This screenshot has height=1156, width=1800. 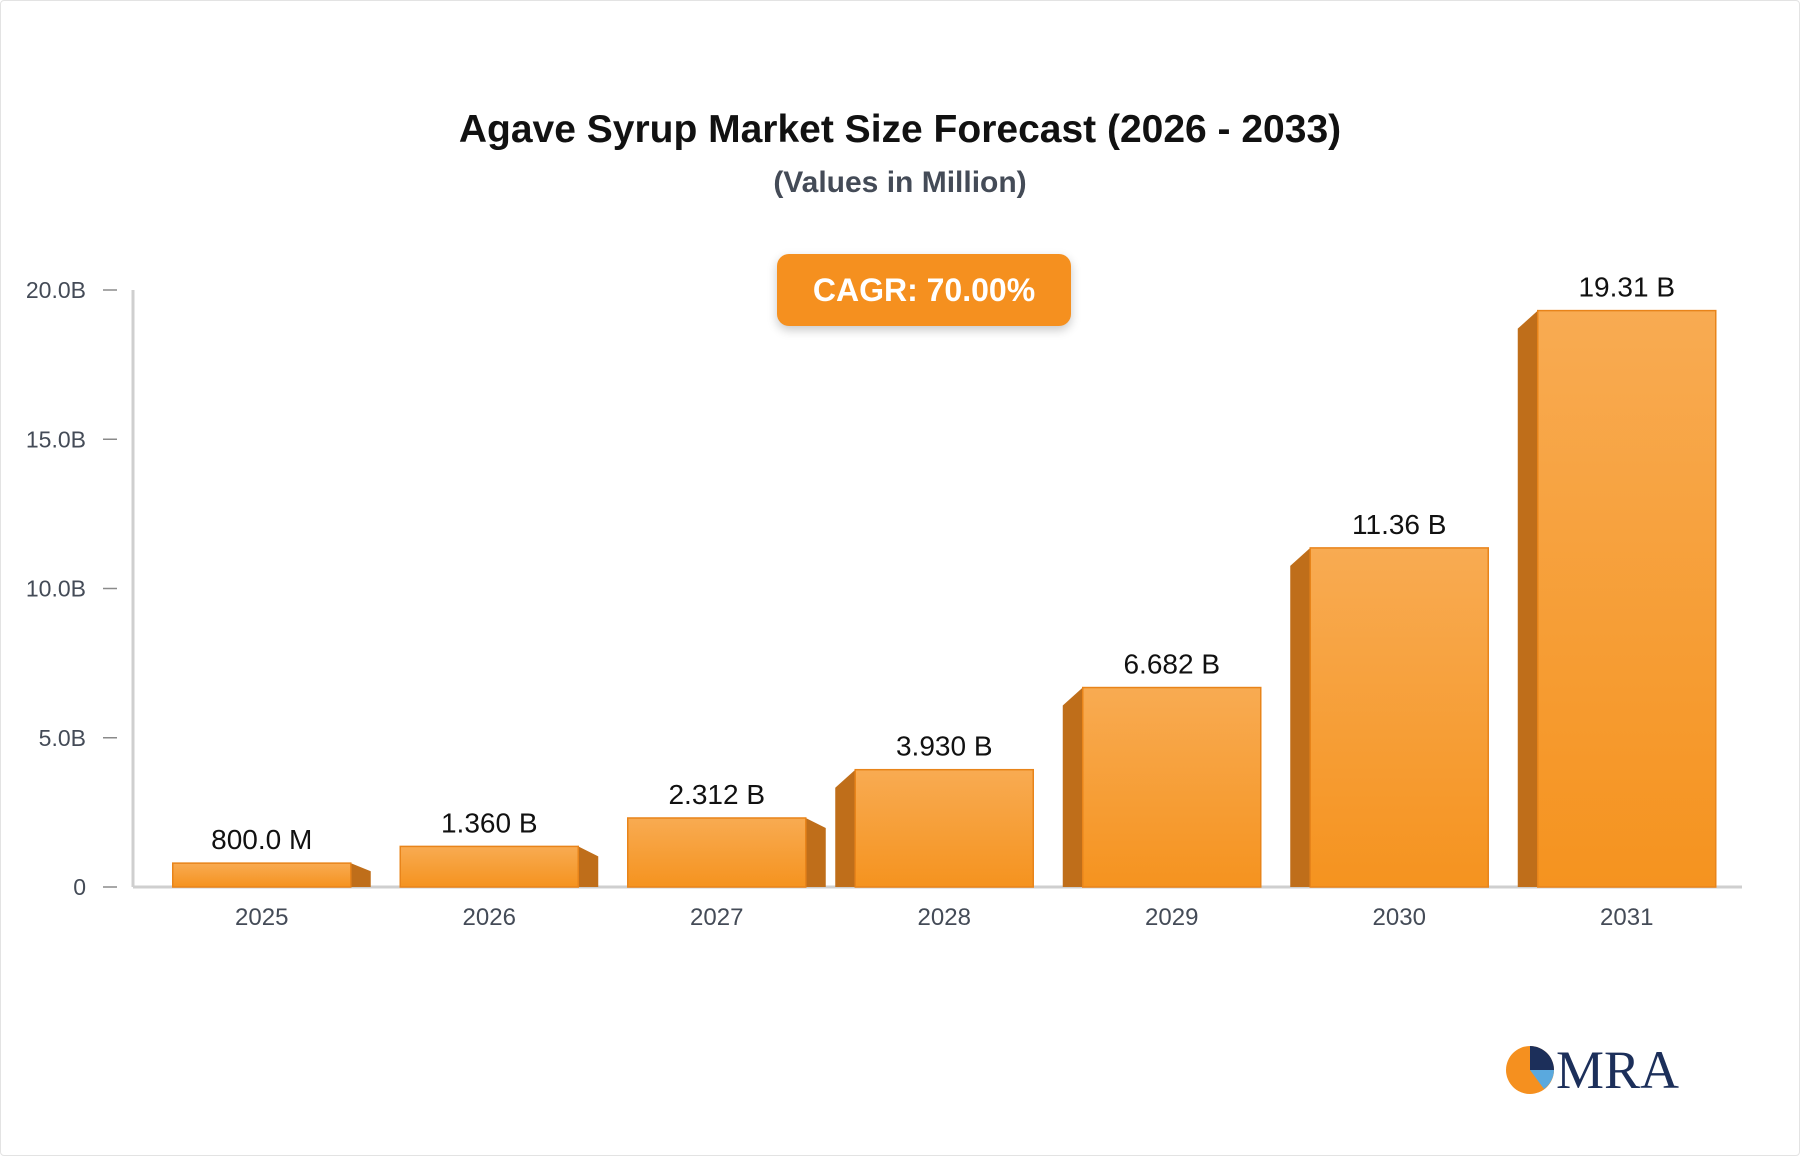 What do you see at coordinates (716, 917) in the screenshot?
I see `x-tick-label: 2027` at bounding box center [716, 917].